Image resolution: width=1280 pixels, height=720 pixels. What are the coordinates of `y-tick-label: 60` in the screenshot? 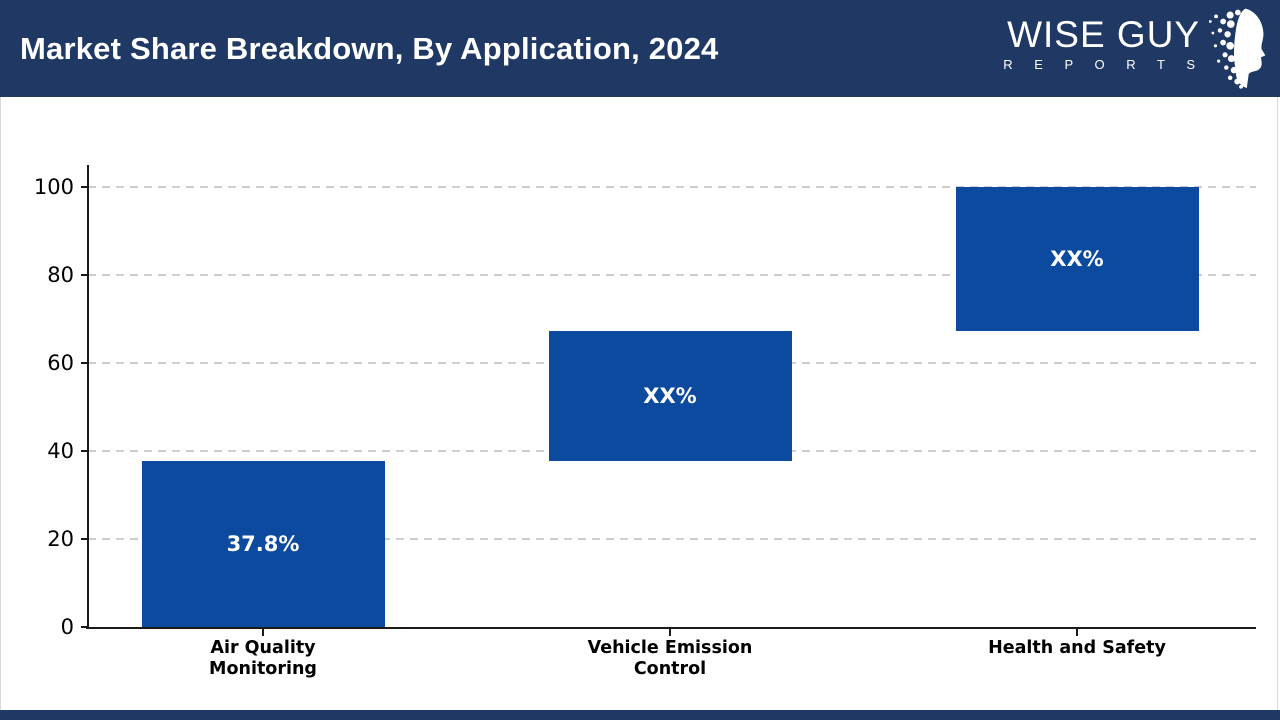 It's located at (60, 363).